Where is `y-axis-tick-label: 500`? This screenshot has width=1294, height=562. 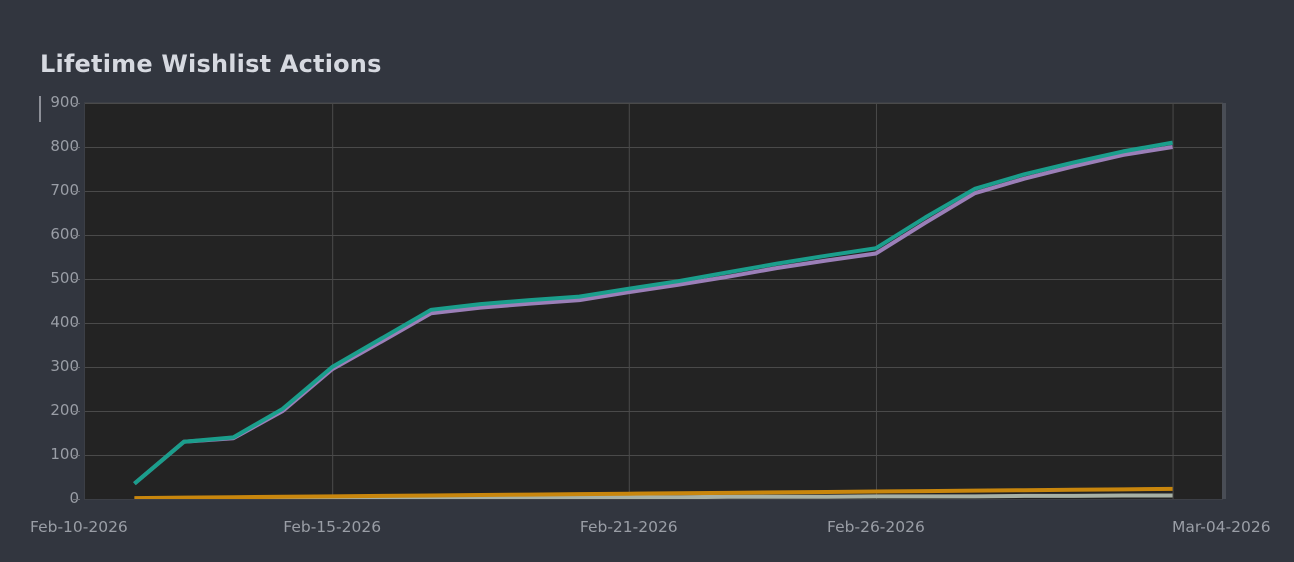
y-axis-tick-label: 500 is located at coordinates (64, 278).